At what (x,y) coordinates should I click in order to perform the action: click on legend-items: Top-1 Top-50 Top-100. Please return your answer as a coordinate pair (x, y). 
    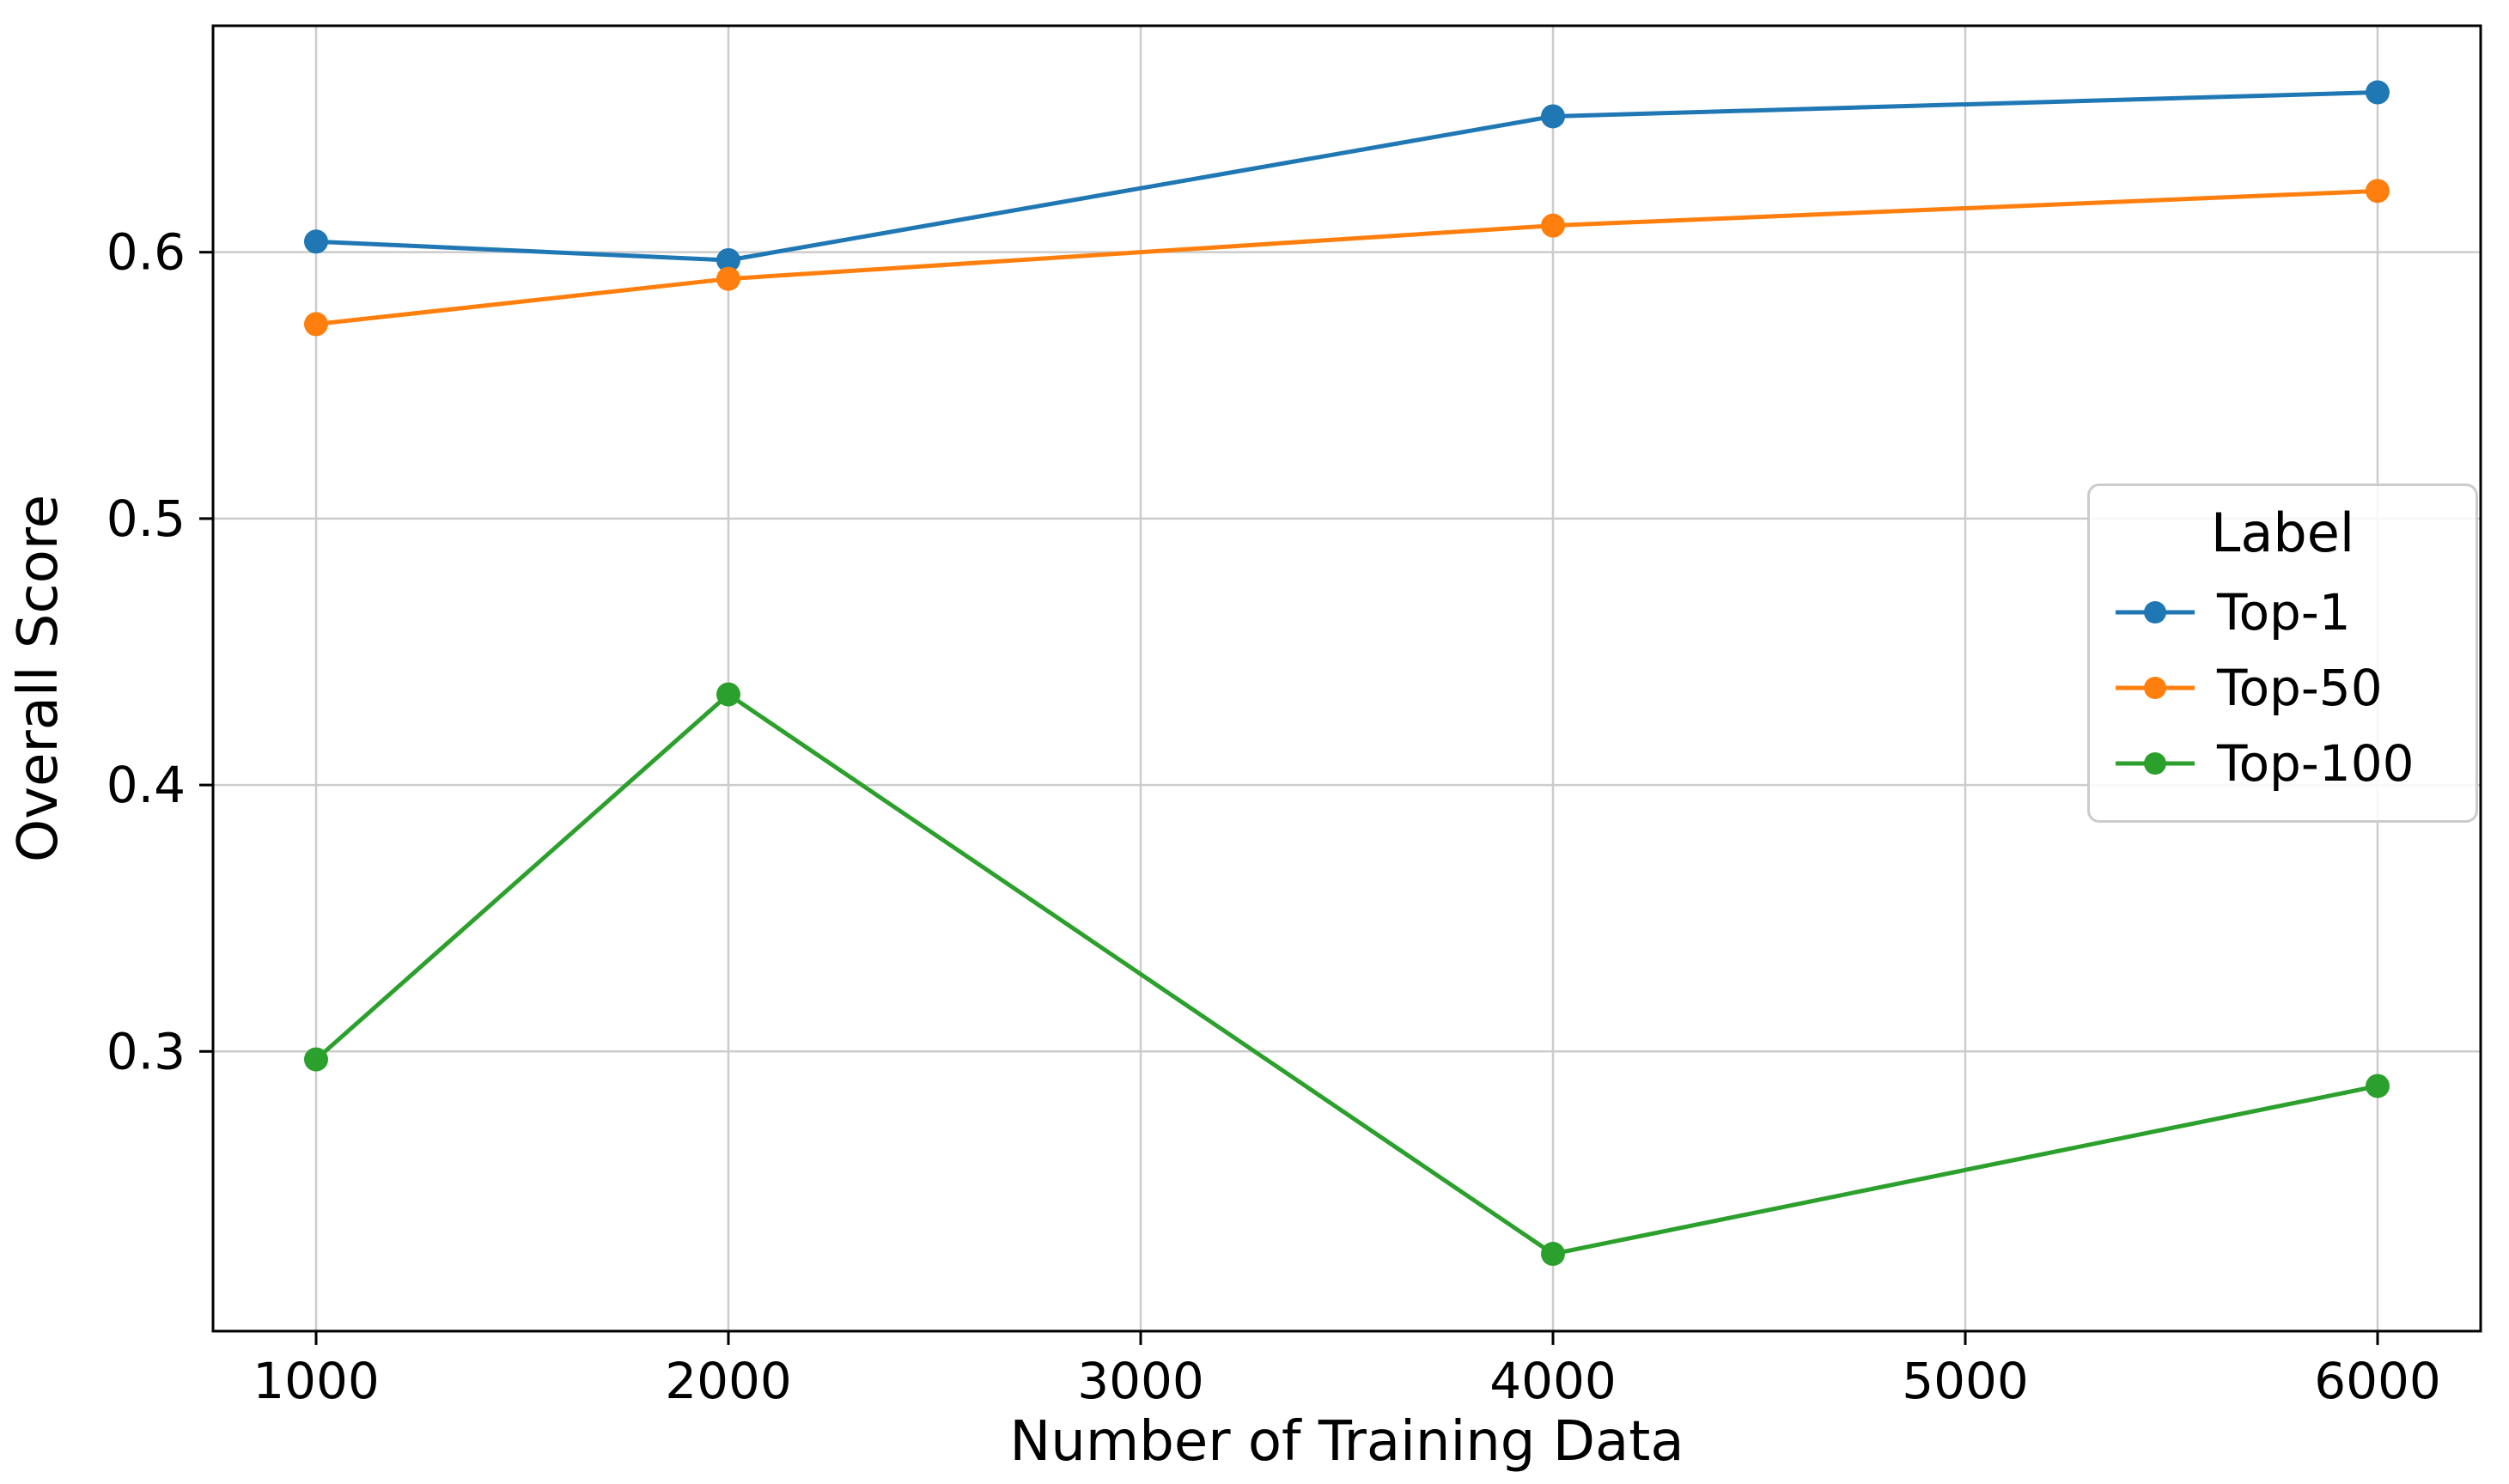
    Looking at the image, I should click on (2282, 688).